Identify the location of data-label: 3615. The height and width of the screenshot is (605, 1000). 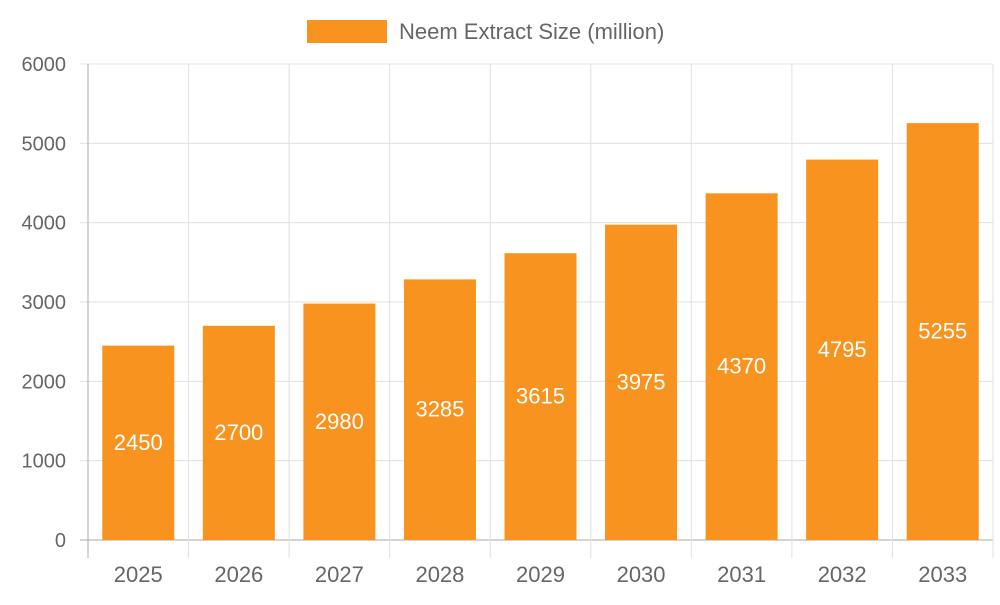
(540, 396).